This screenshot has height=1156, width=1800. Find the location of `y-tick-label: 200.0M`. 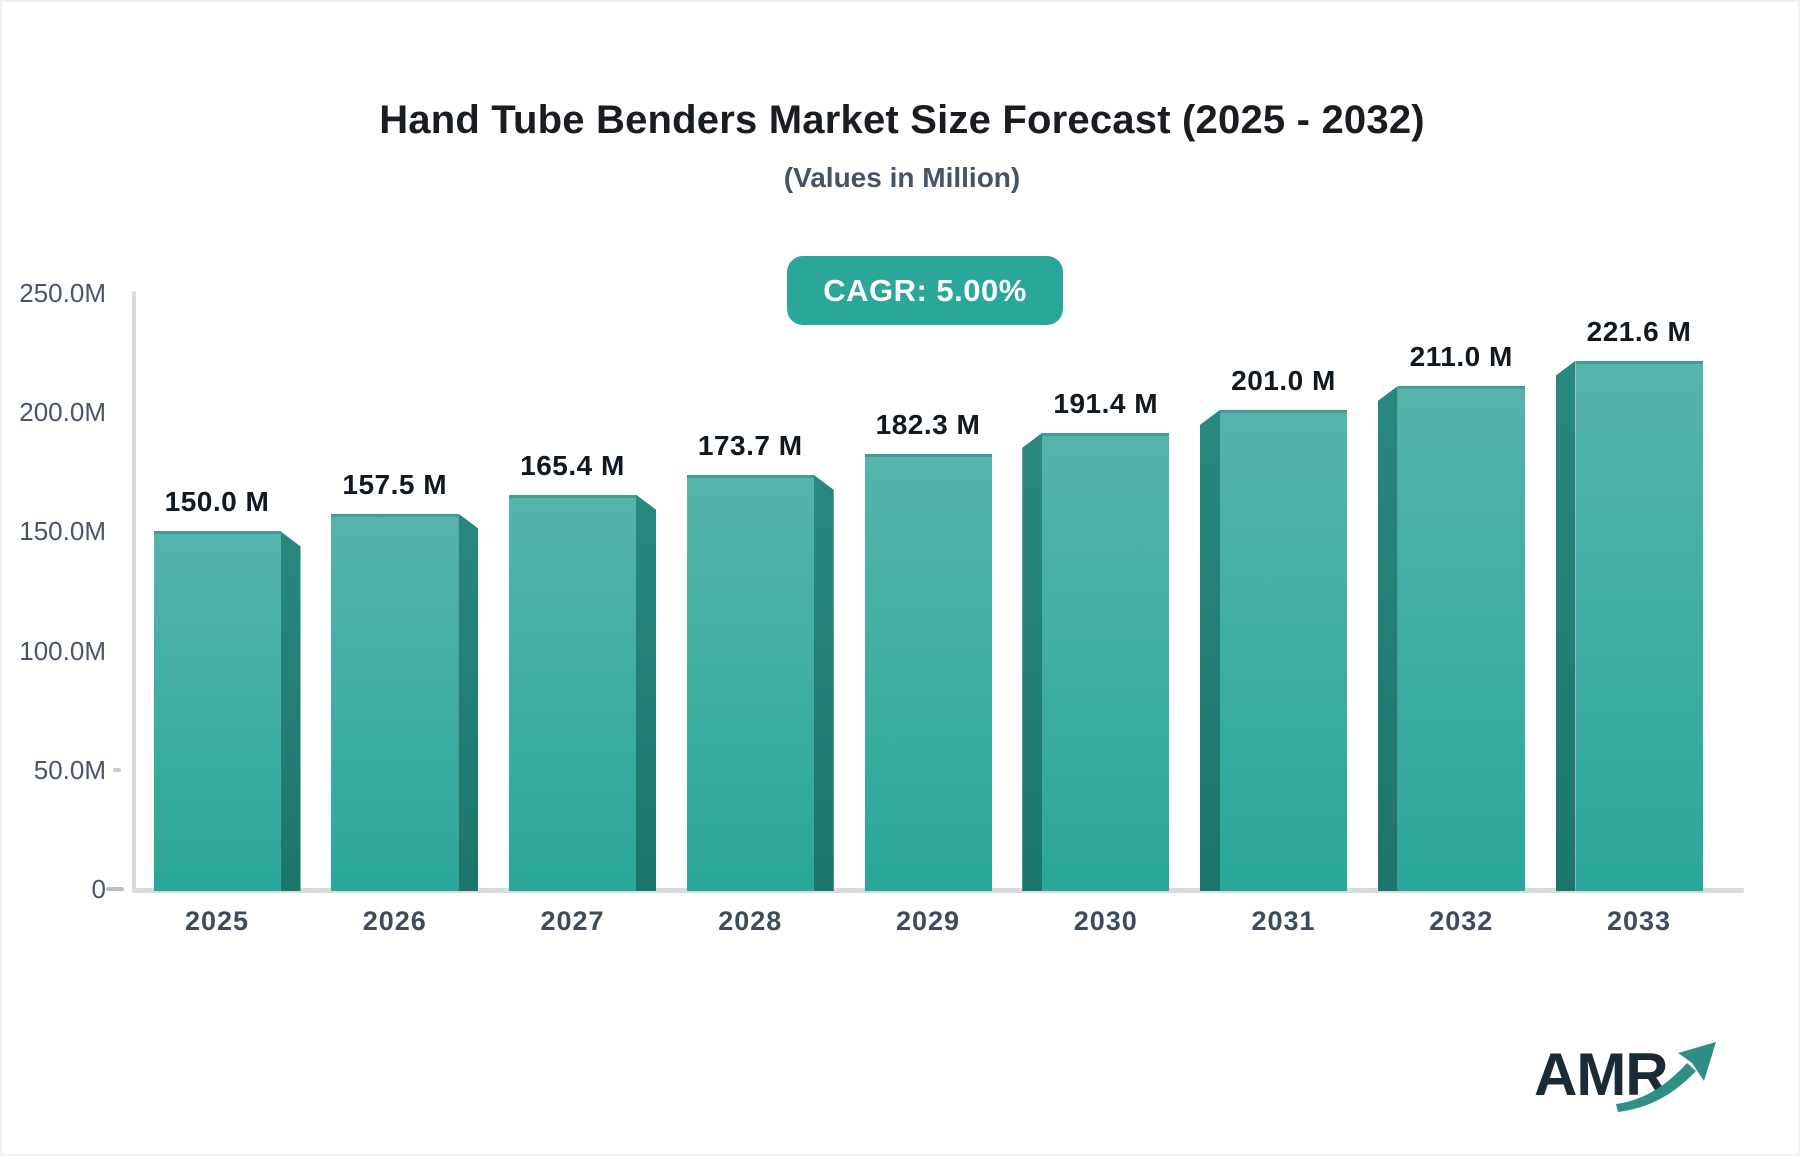

y-tick-label: 200.0M is located at coordinates (62, 412).